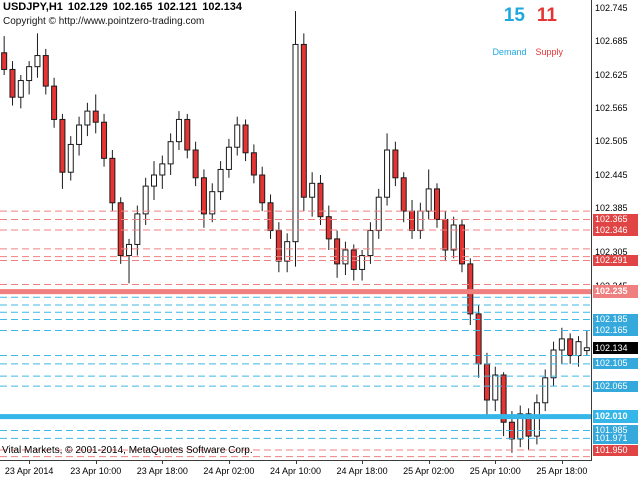 Image resolution: width=640 pixels, height=480 pixels. Describe the element at coordinates (362, 471) in the screenshot. I see `time-axis-label: 24 Apr 18:00` at that location.